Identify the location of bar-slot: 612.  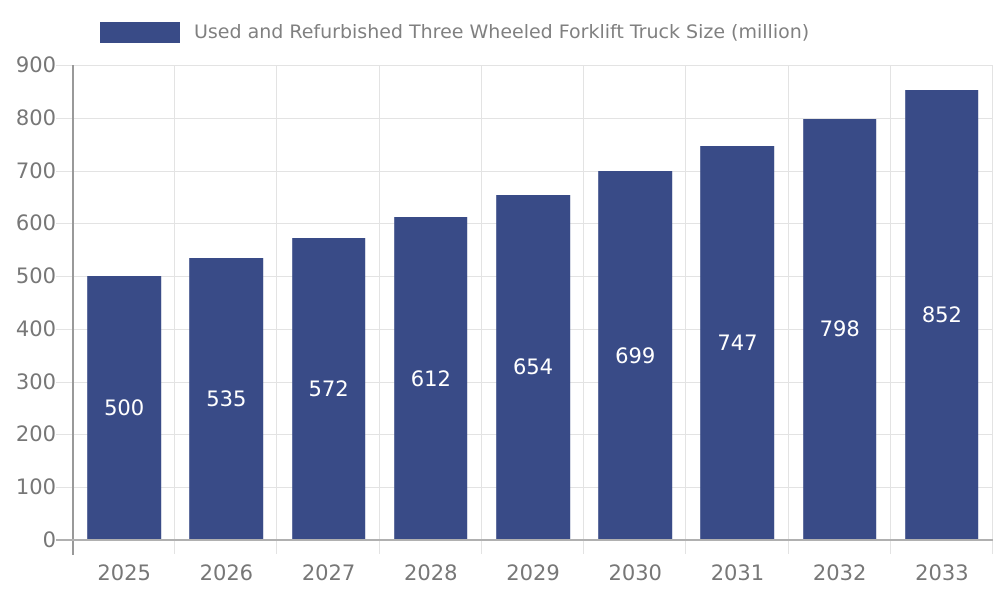
(431, 302).